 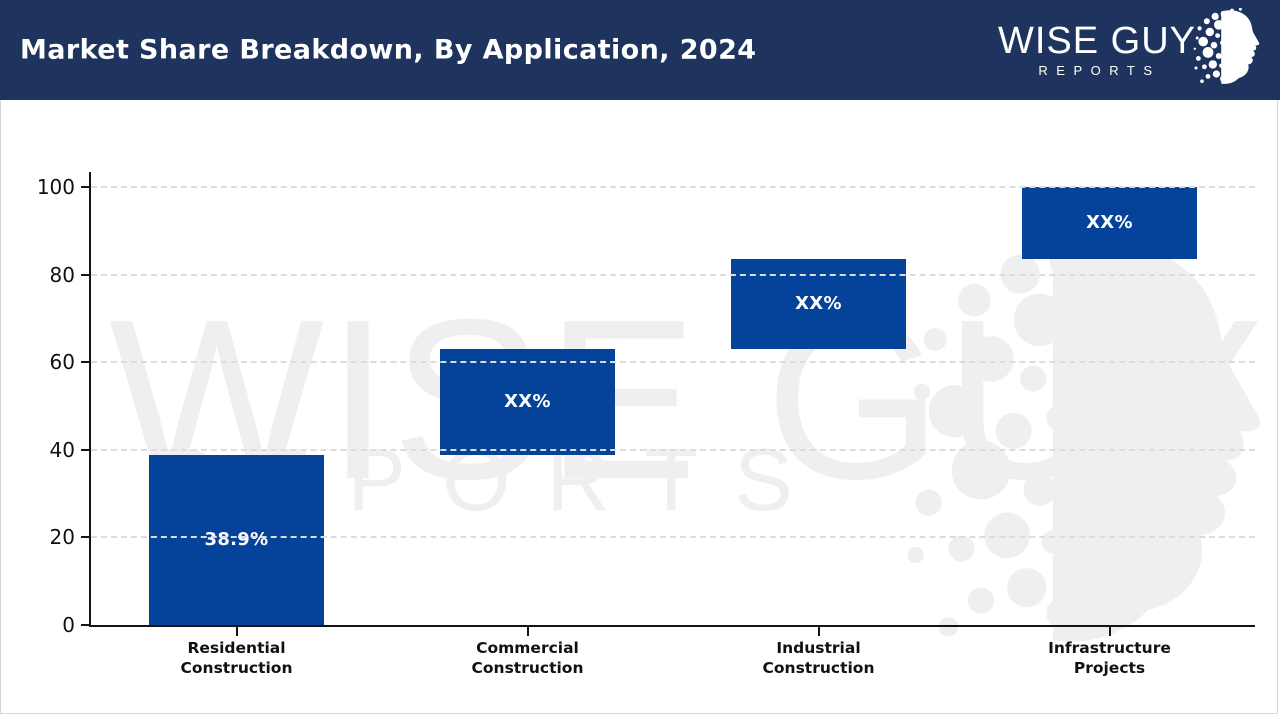 I want to click on bar-residential-construction: 38.9%, so click(x=236, y=539).